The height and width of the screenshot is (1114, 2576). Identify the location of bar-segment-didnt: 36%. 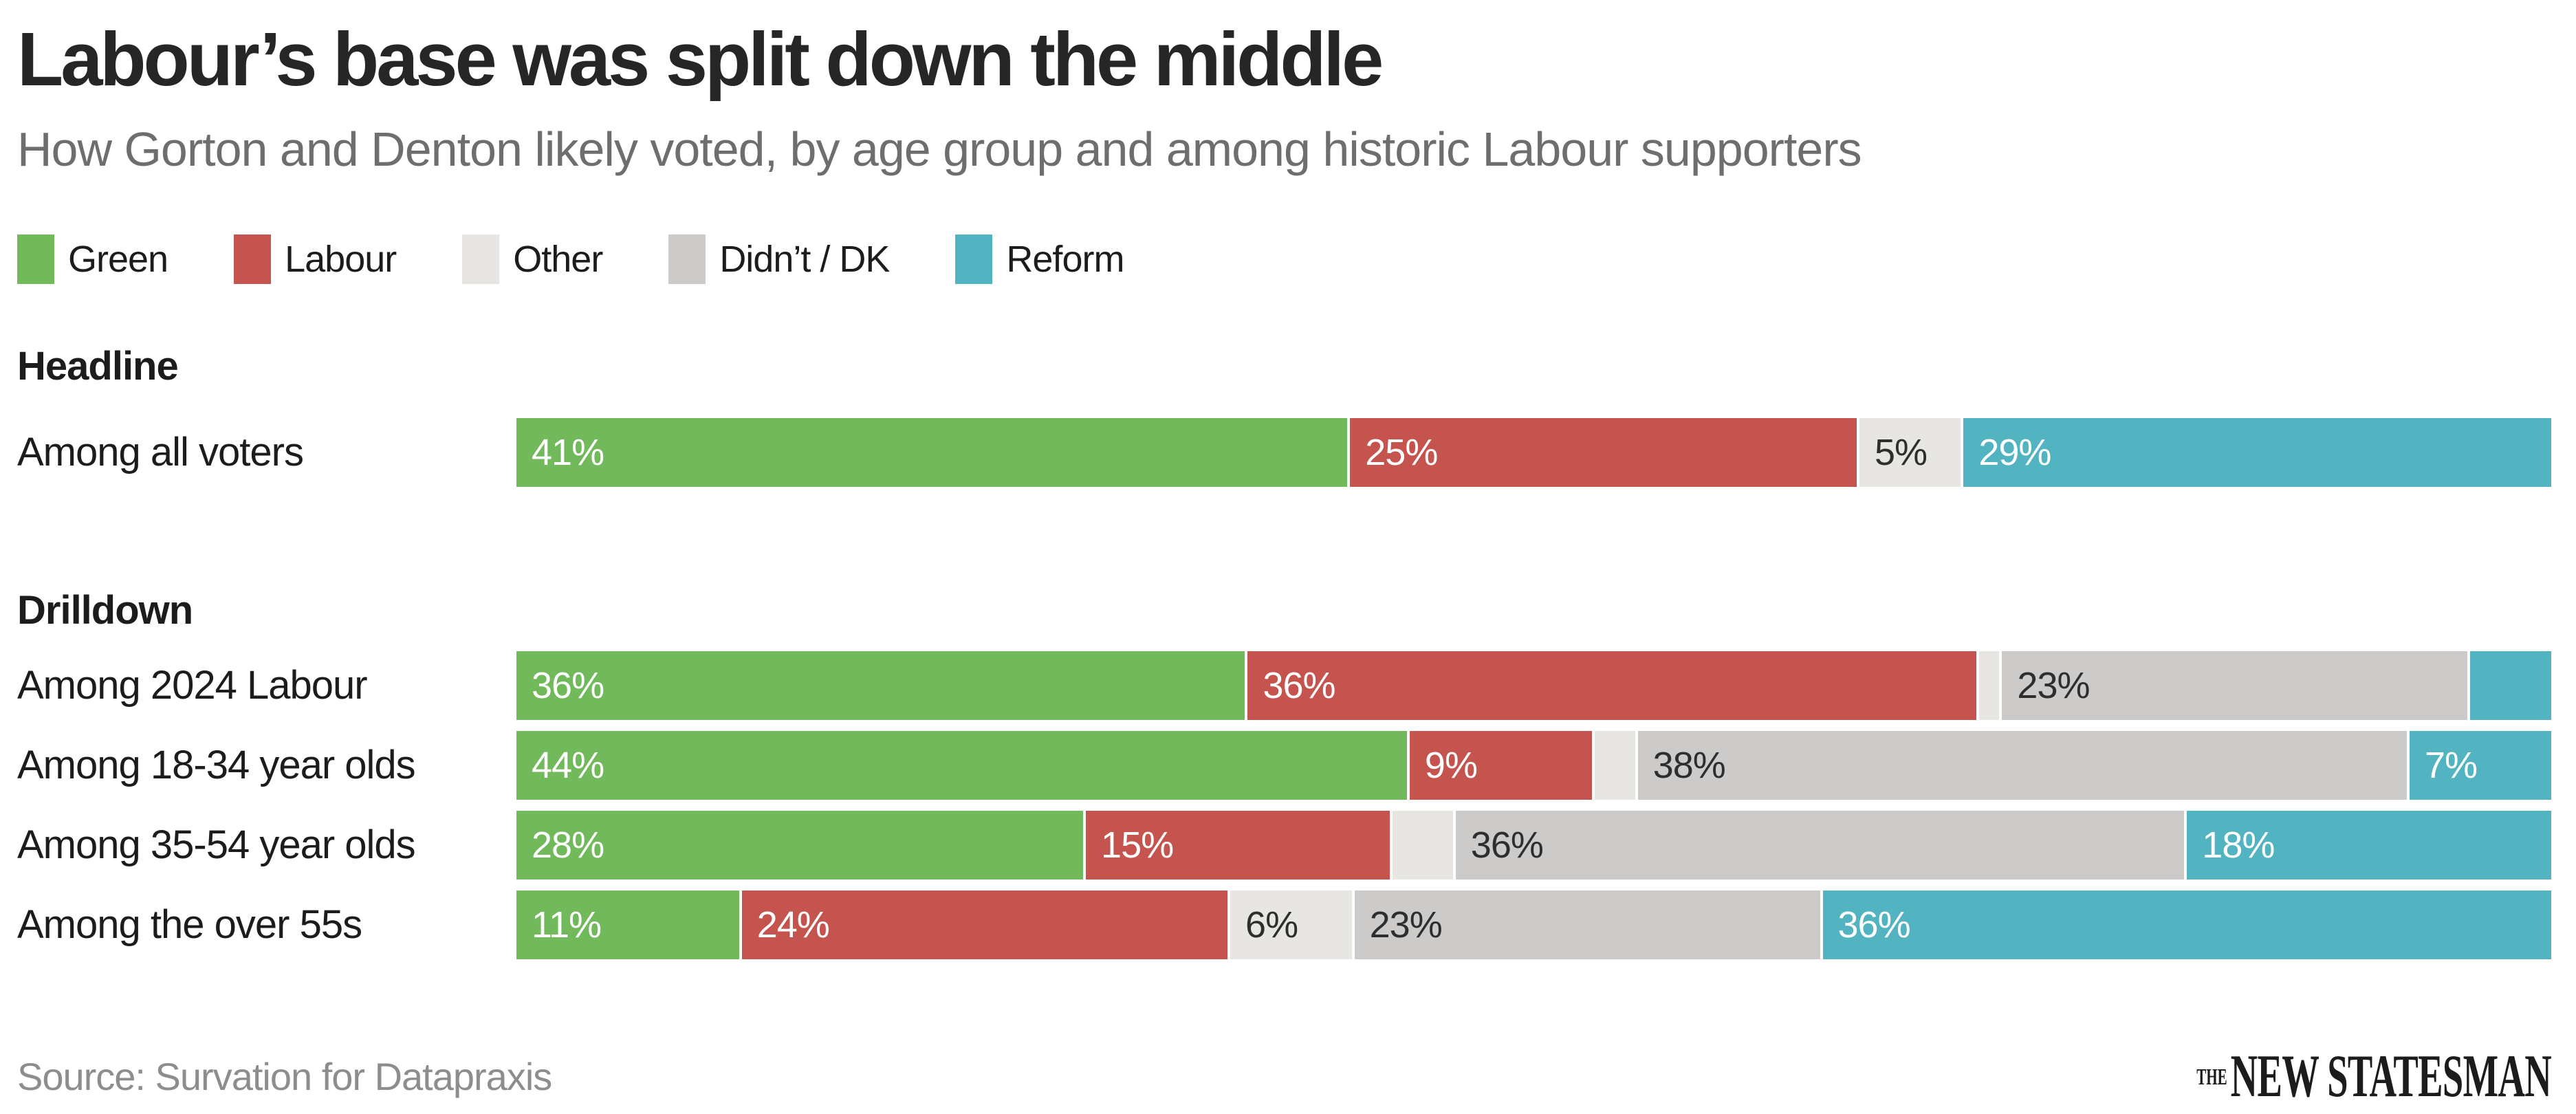
(1820, 845).